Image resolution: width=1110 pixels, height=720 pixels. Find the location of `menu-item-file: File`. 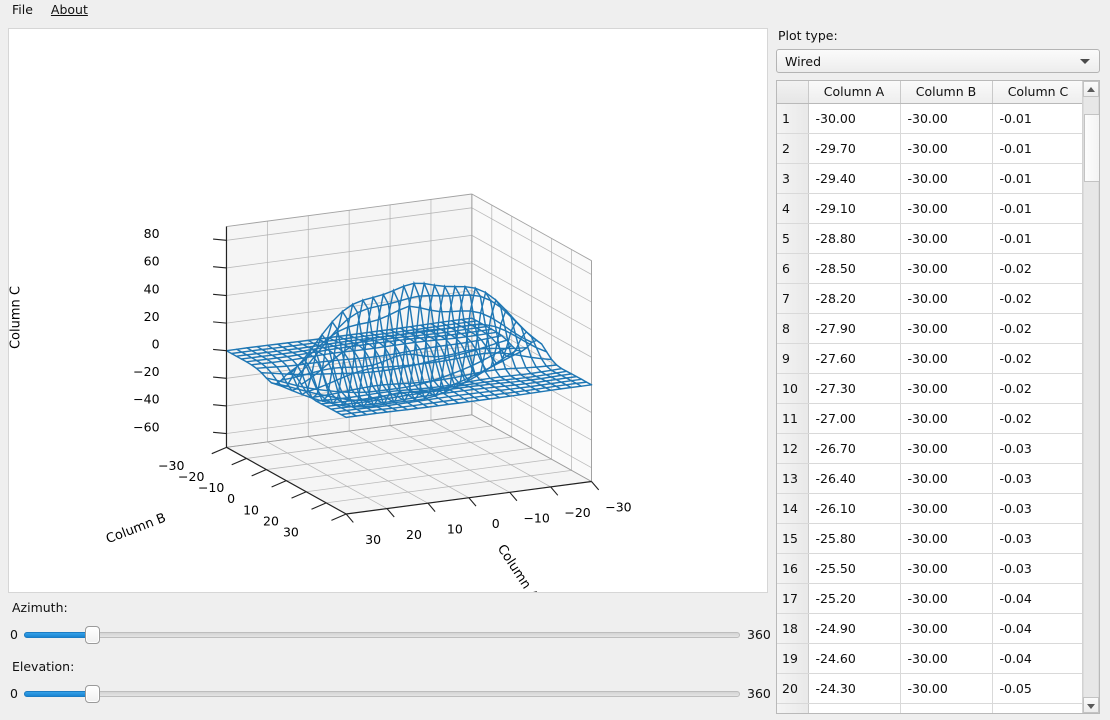

menu-item-file: File is located at coordinates (24, 10).